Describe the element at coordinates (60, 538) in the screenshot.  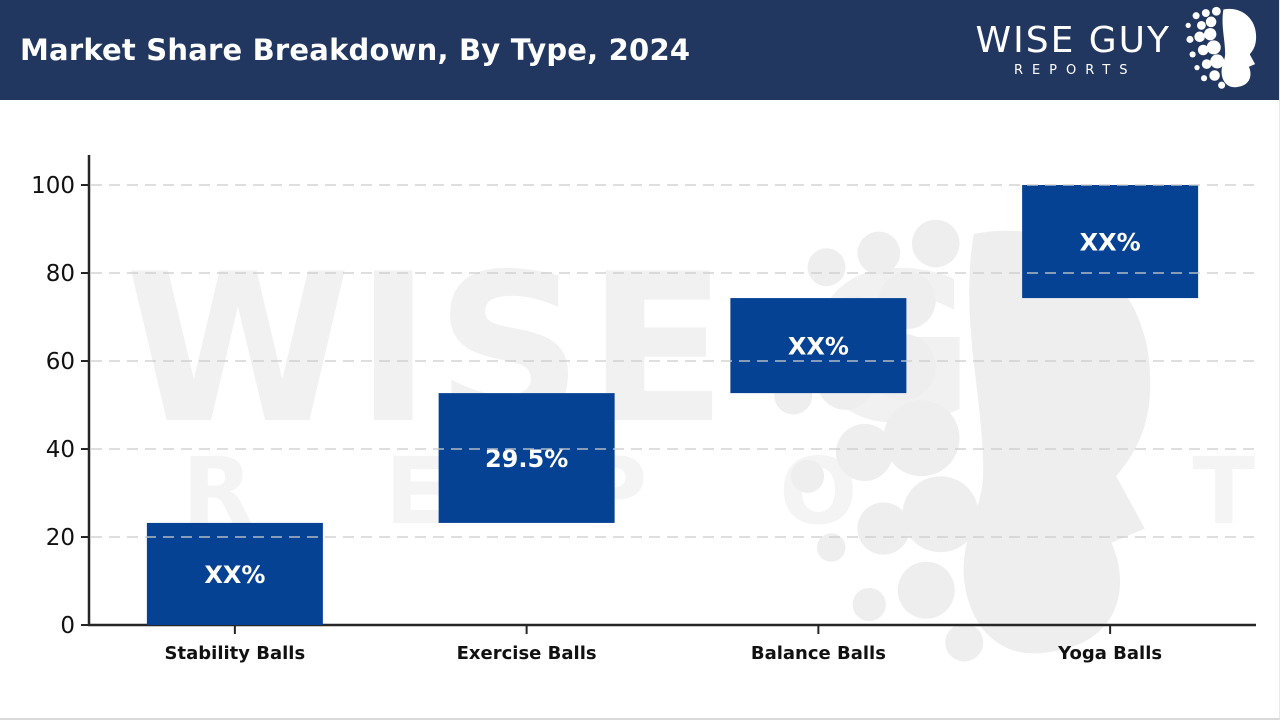
I see `y-tick-label: 20` at that location.